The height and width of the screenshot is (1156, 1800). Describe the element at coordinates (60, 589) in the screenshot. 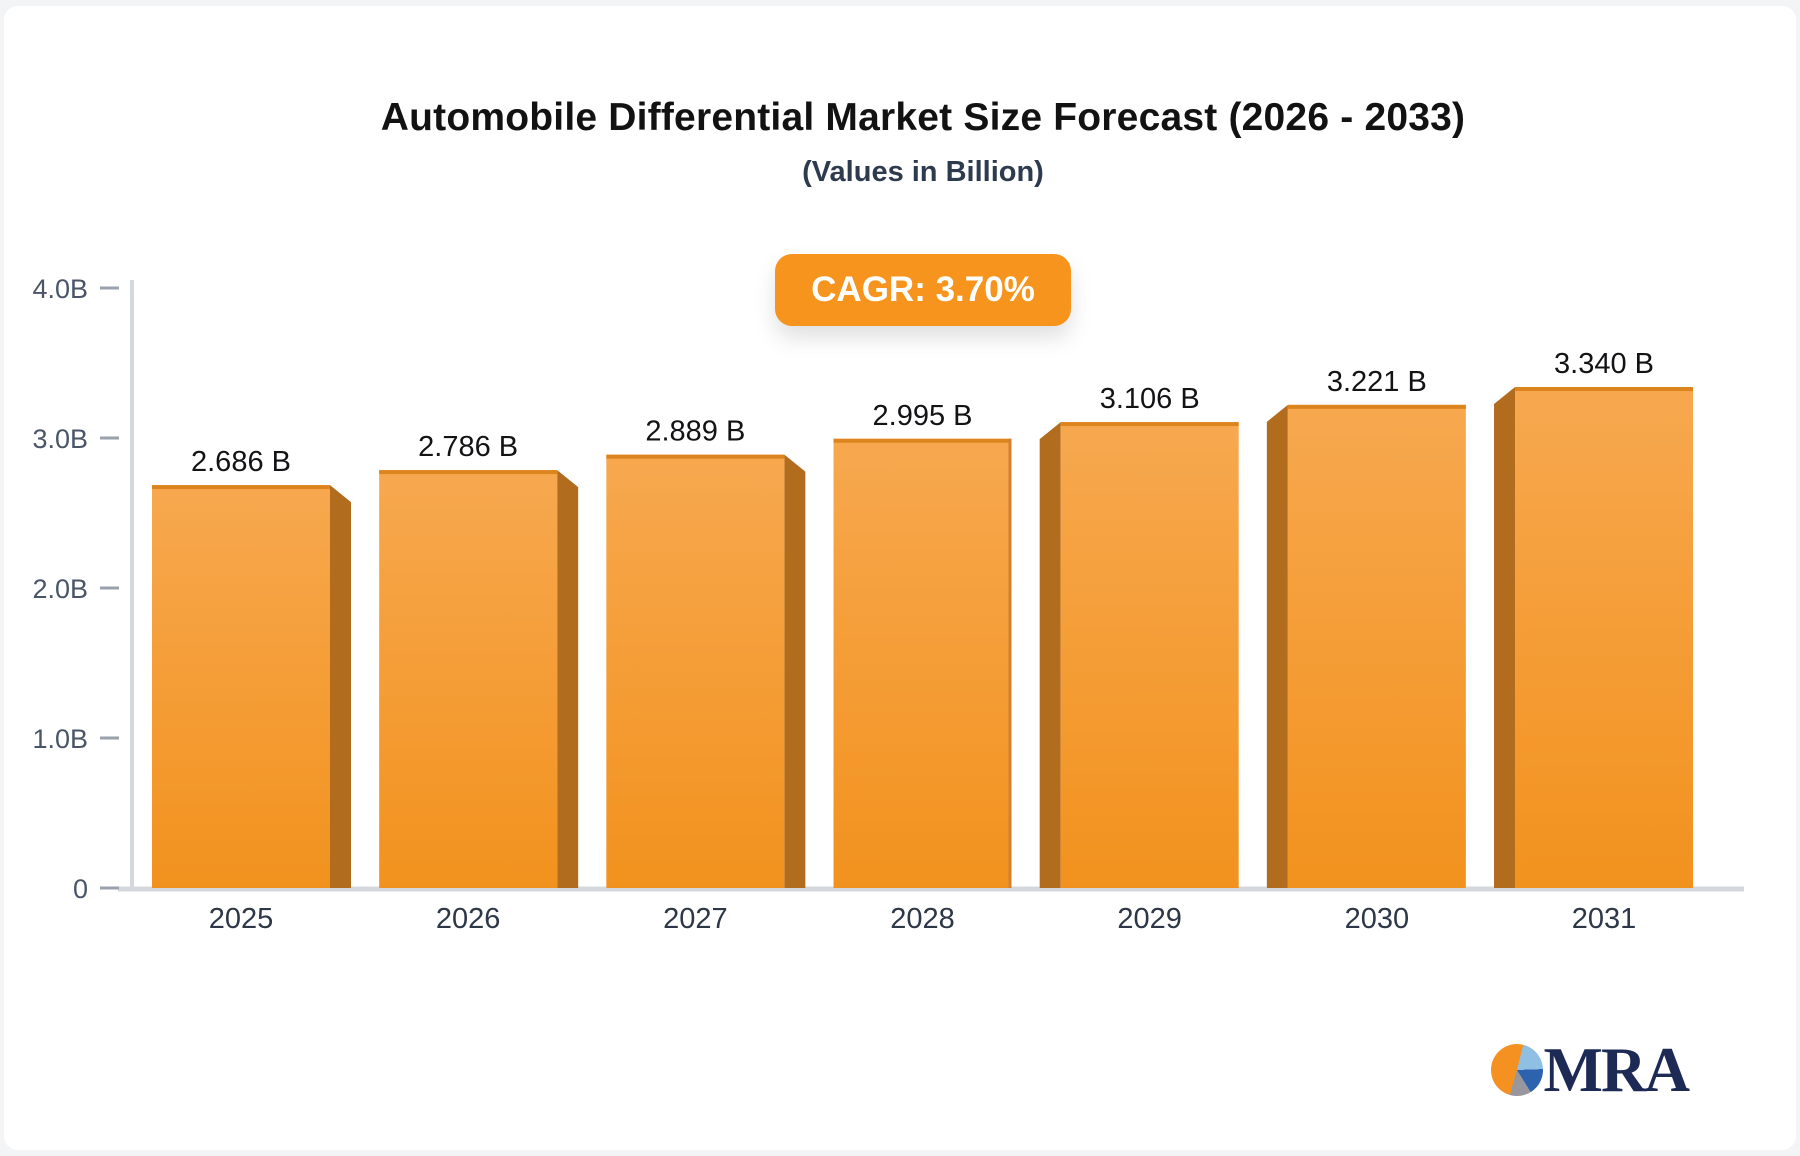

I see `y-tick-label: 2.0B` at that location.